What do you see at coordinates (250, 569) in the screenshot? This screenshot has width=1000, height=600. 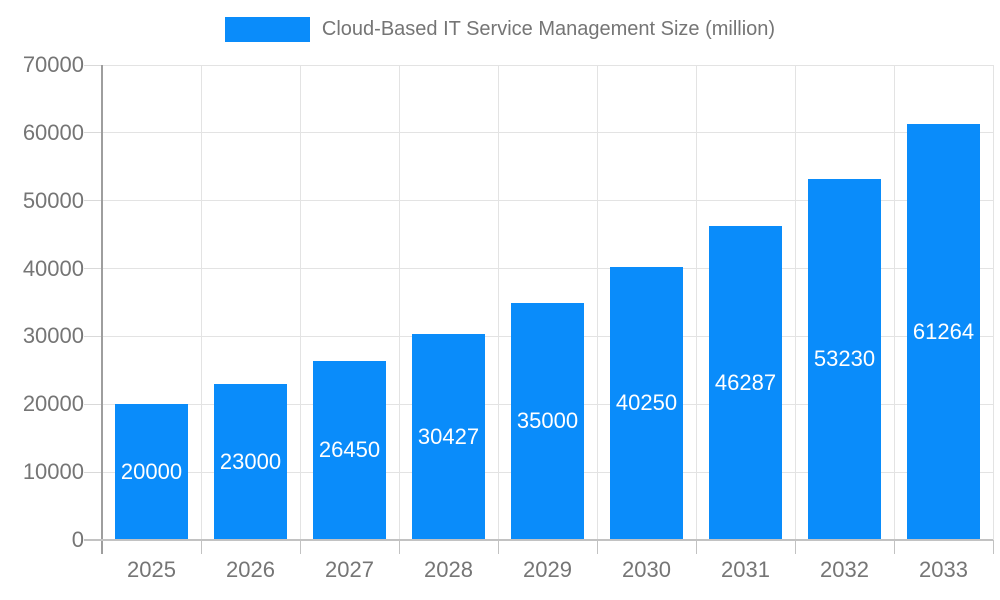 I see `x-axis-label: 2026` at bounding box center [250, 569].